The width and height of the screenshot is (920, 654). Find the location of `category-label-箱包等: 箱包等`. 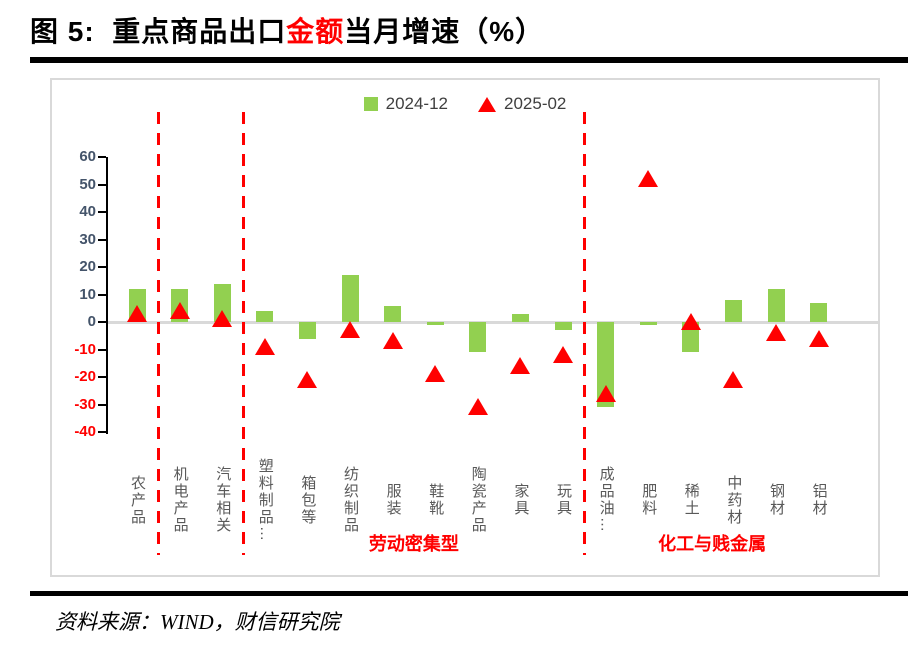

category-label-箱包等: 箱包等 is located at coordinates (308, 500).